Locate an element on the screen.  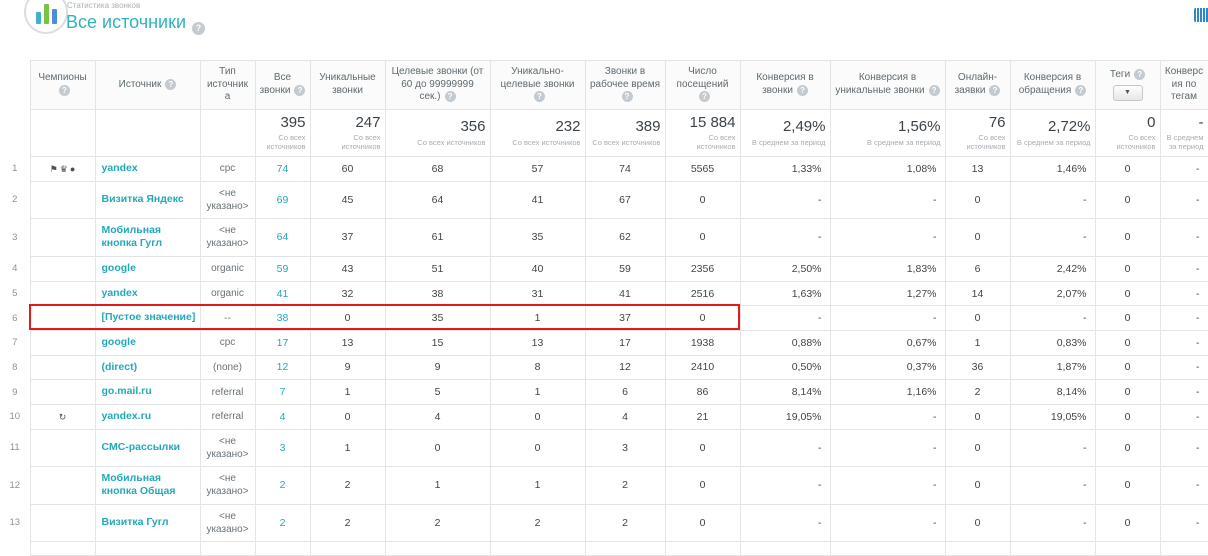
cell-work_time_calls is located at coordinates (625, 548).